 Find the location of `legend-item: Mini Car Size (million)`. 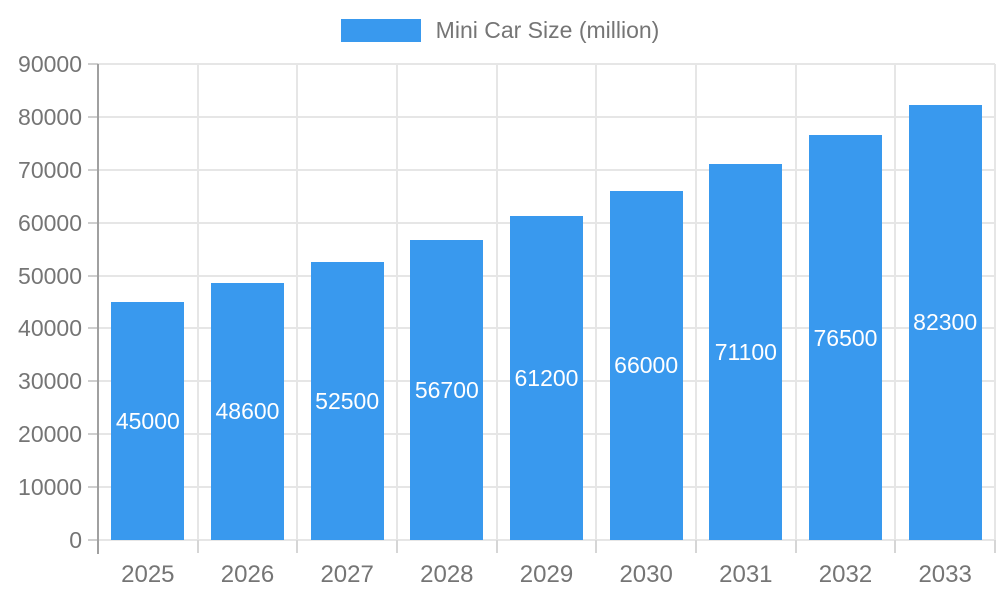

legend-item: Mini Car Size (million) is located at coordinates (500, 30).